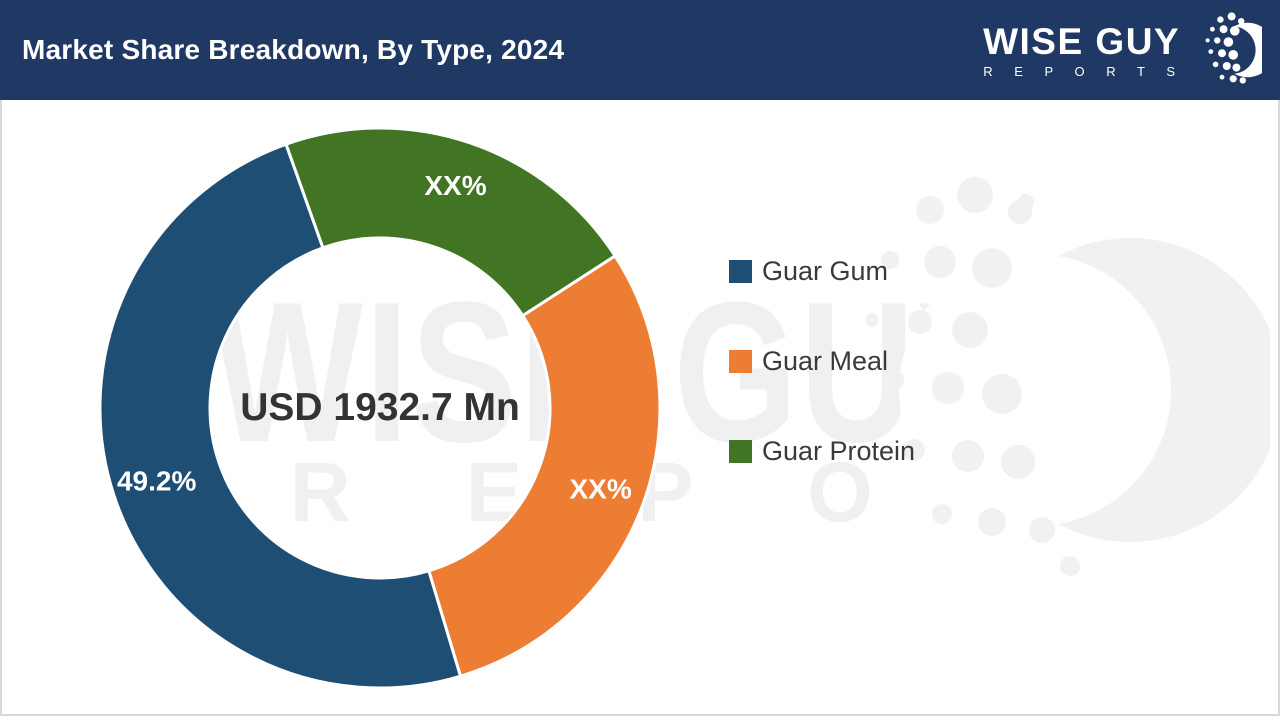 The height and width of the screenshot is (720, 1280). What do you see at coordinates (544, 466) in the screenshot?
I see `donut-slice-guar-meal` at bounding box center [544, 466].